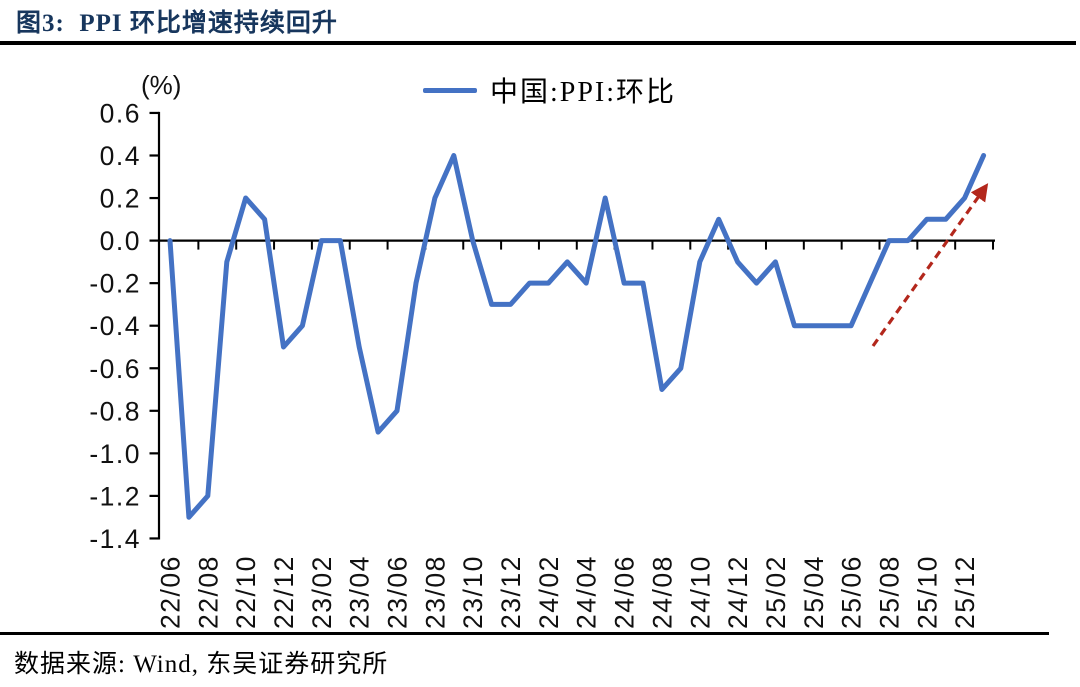  Describe the element at coordinates (662, 592) in the screenshot. I see `x-tick-label: 24/08` at that location.